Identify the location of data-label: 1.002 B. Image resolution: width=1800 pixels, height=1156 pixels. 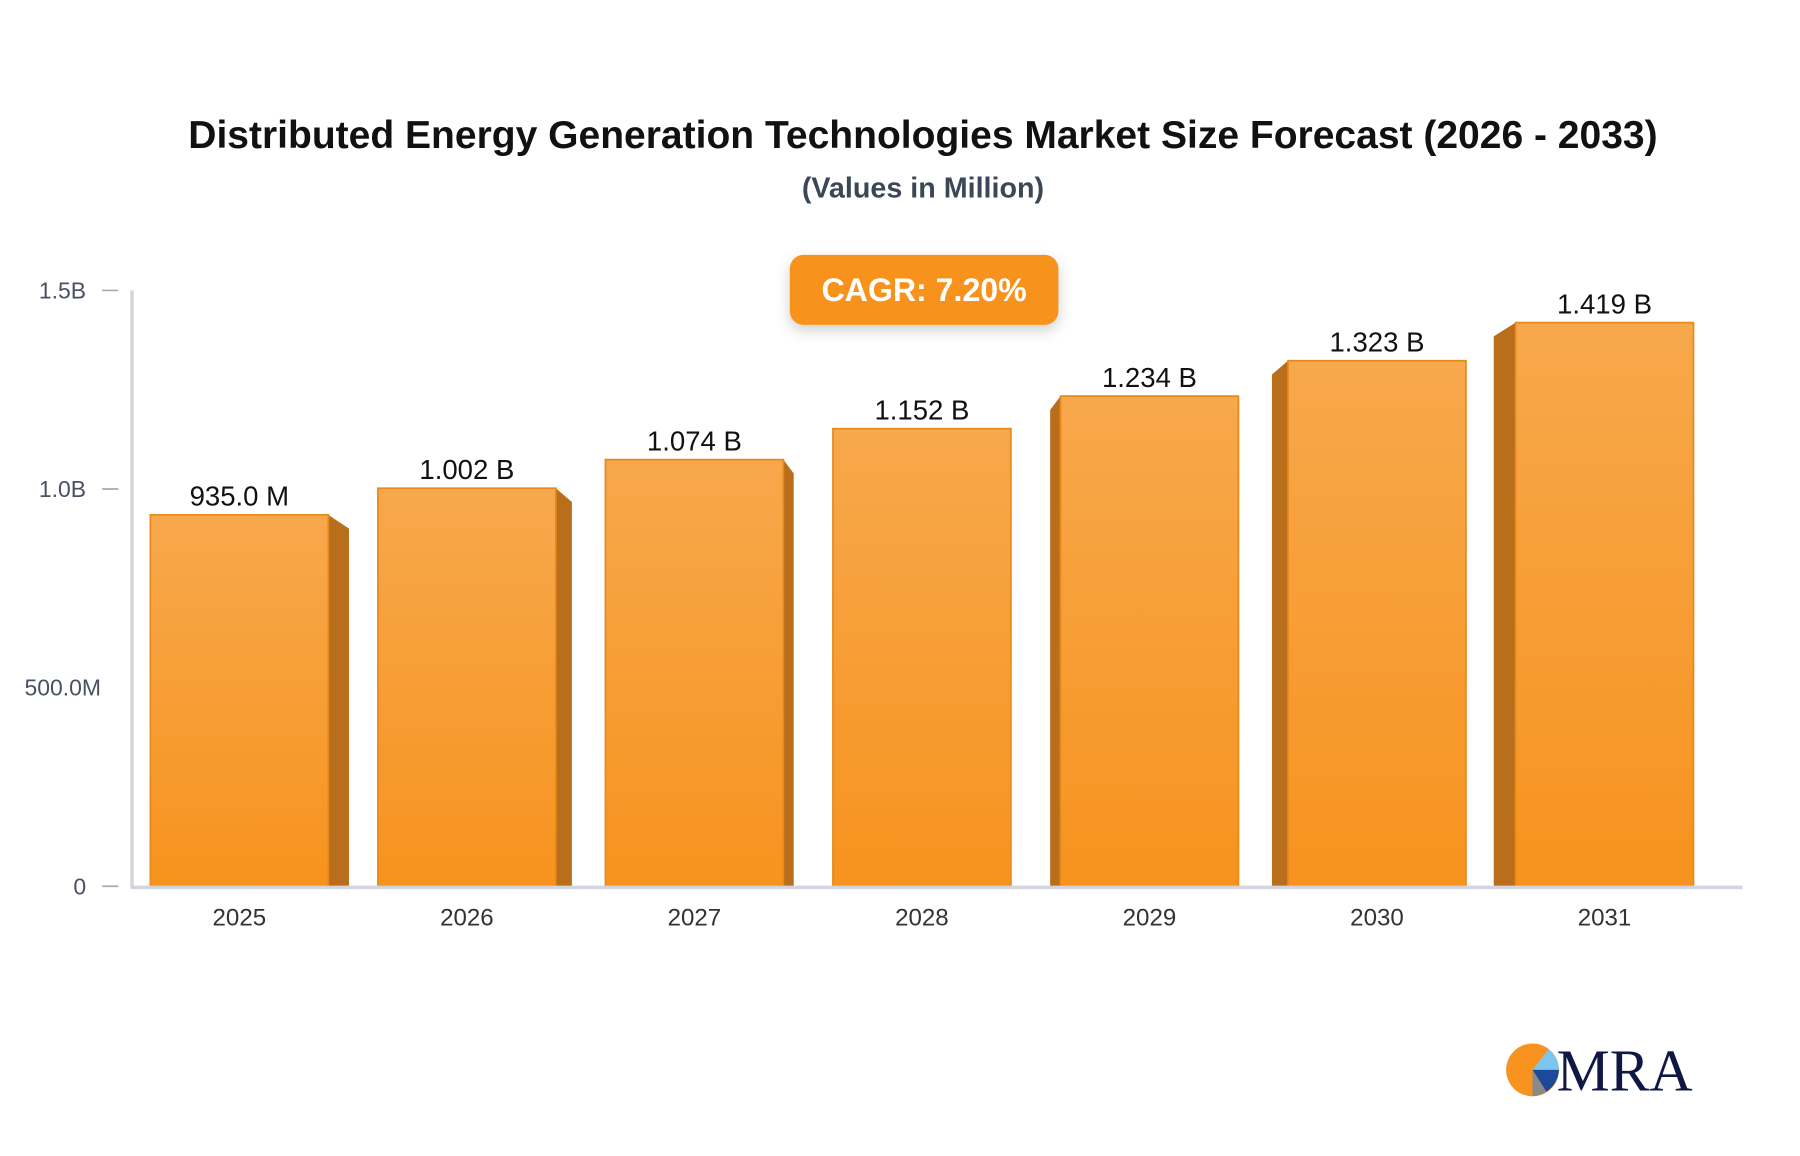
(466, 469).